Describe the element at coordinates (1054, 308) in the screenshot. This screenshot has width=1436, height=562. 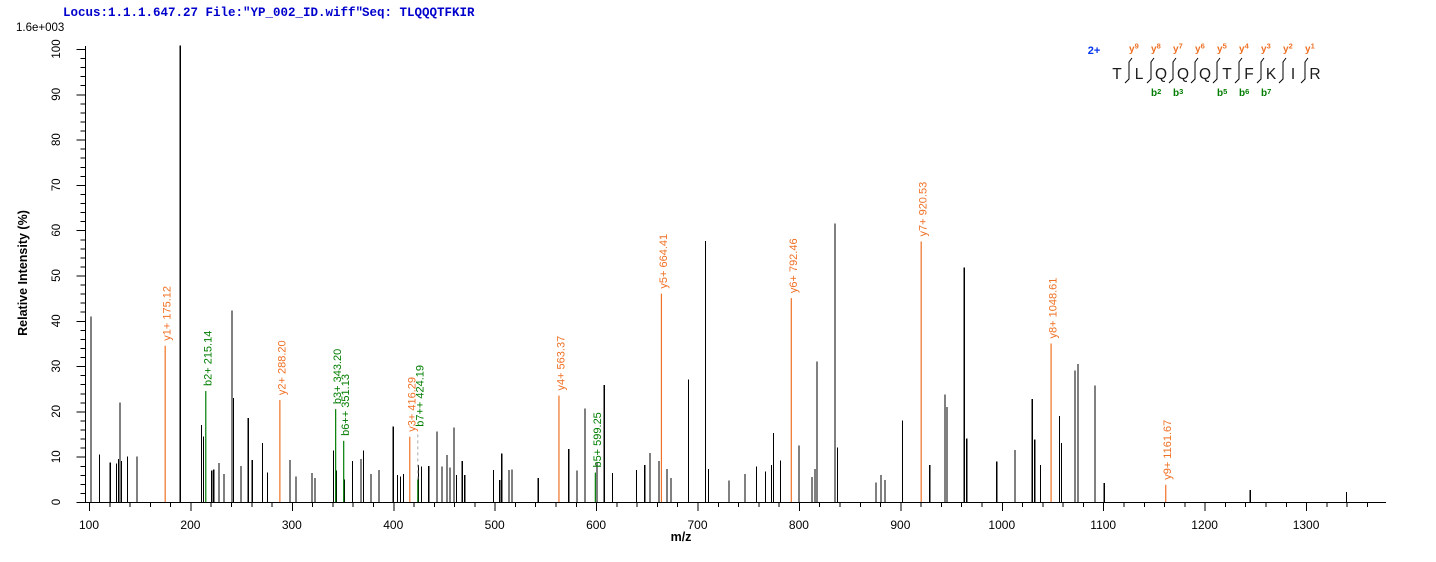
I see `ion-label: y8+ 1048.61` at that location.